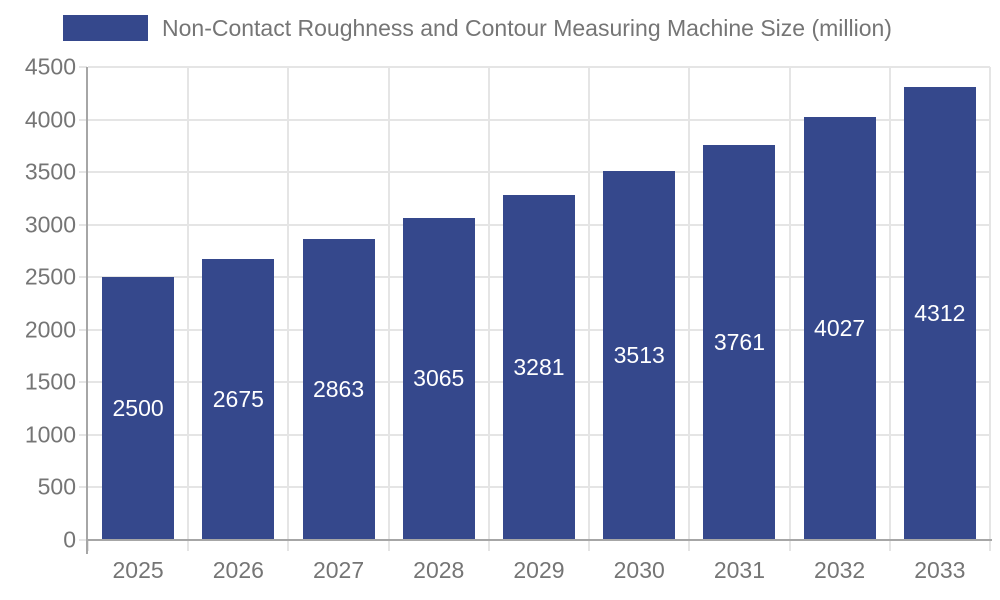 This screenshot has height=600, width=1000. What do you see at coordinates (50, 119) in the screenshot?
I see `y-axis-tick-label: 4000` at bounding box center [50, 119].